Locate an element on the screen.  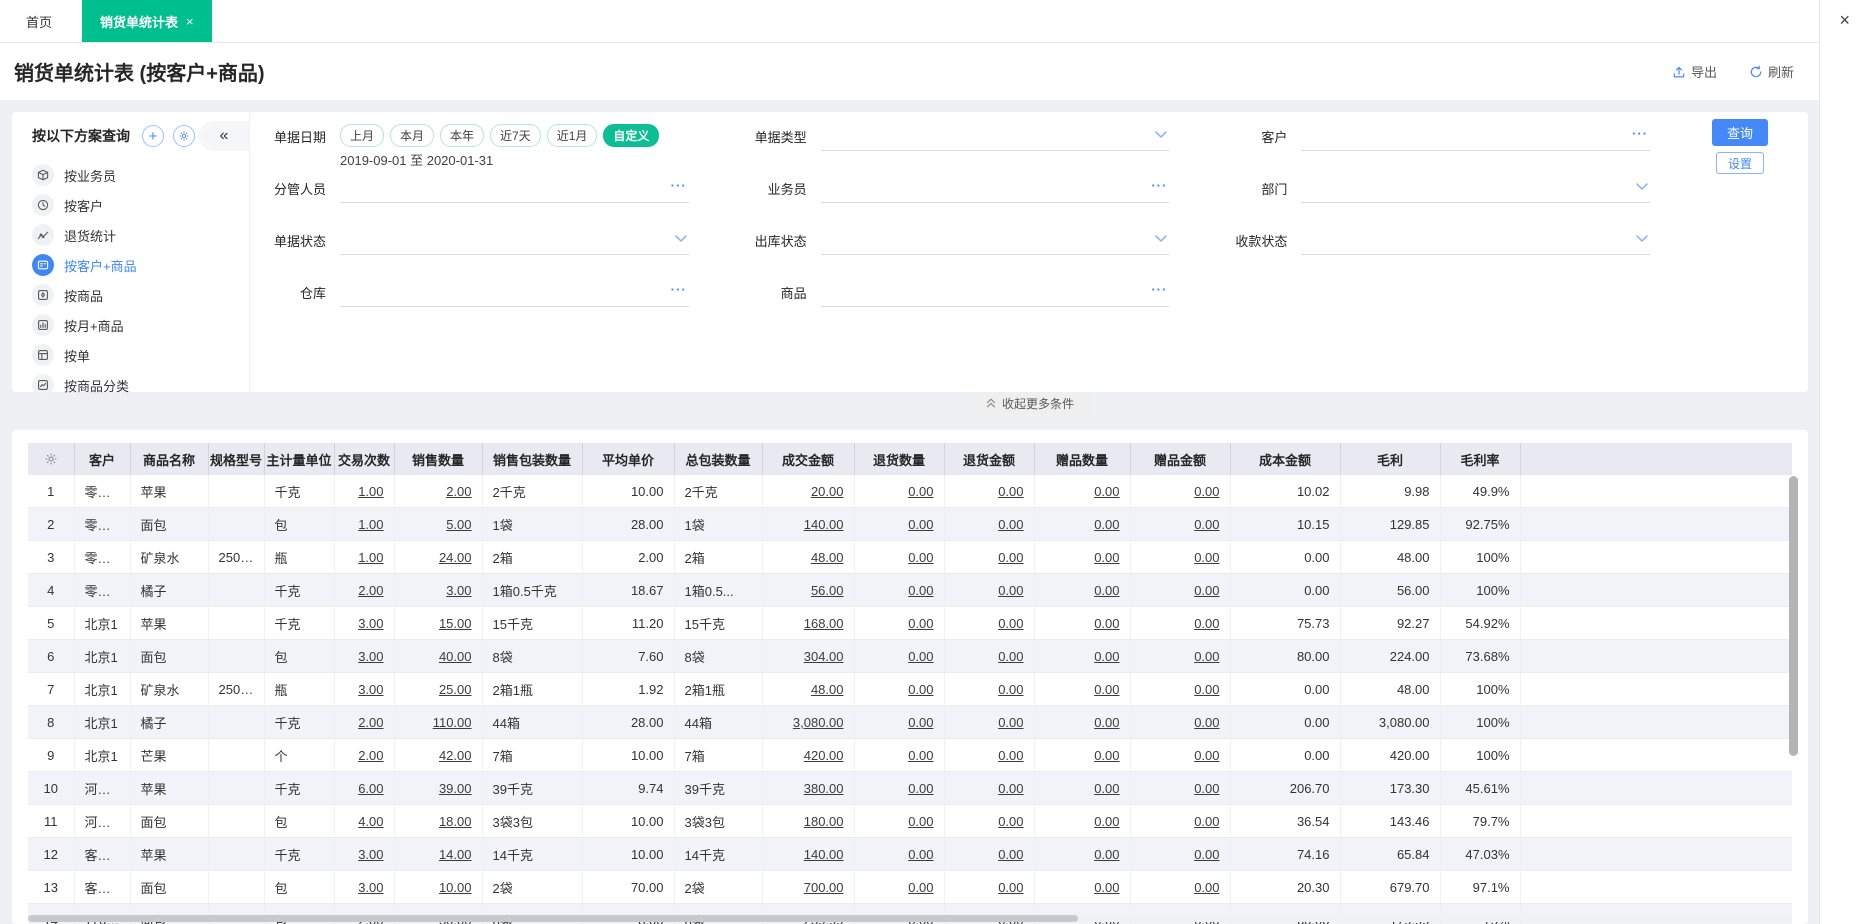
export-button: 导出 is located at coordinates (1694, 71).